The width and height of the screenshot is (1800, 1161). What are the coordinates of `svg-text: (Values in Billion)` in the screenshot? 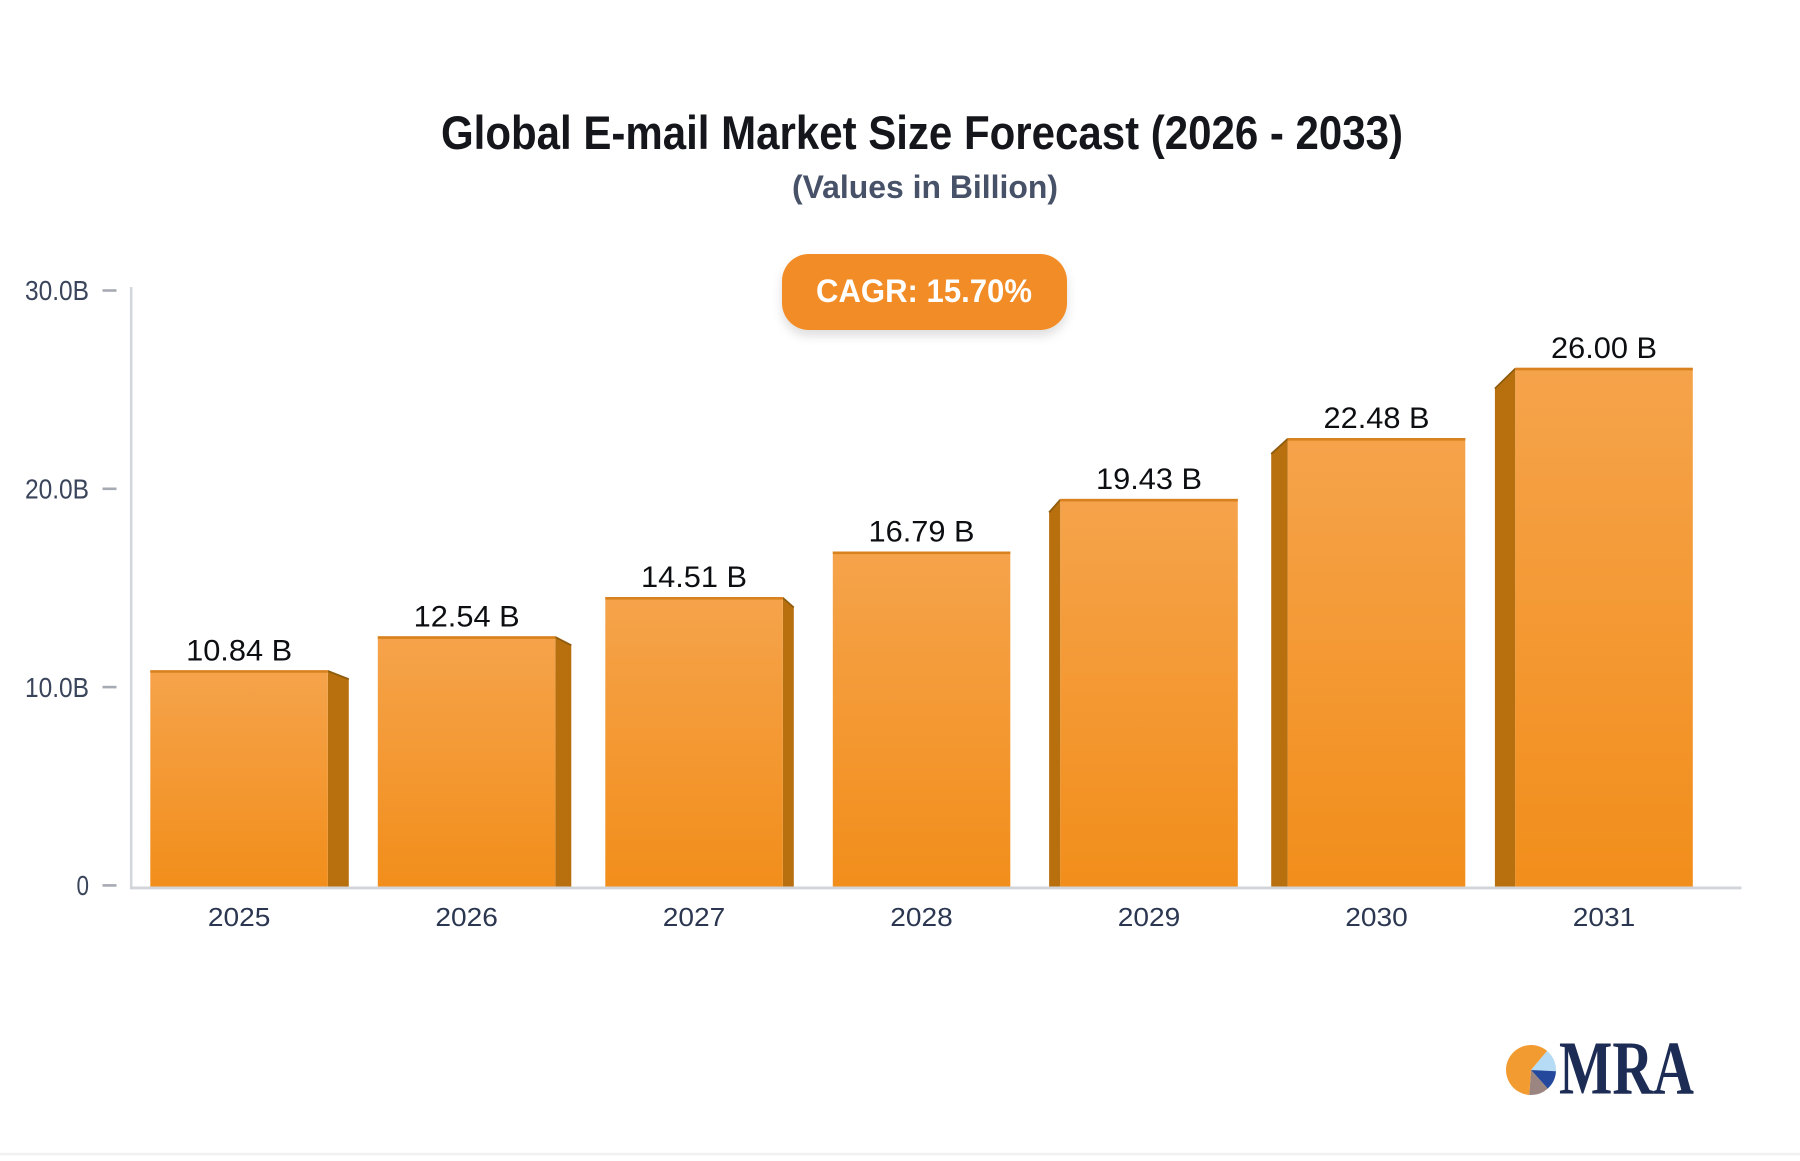 It's located at (925, 187).